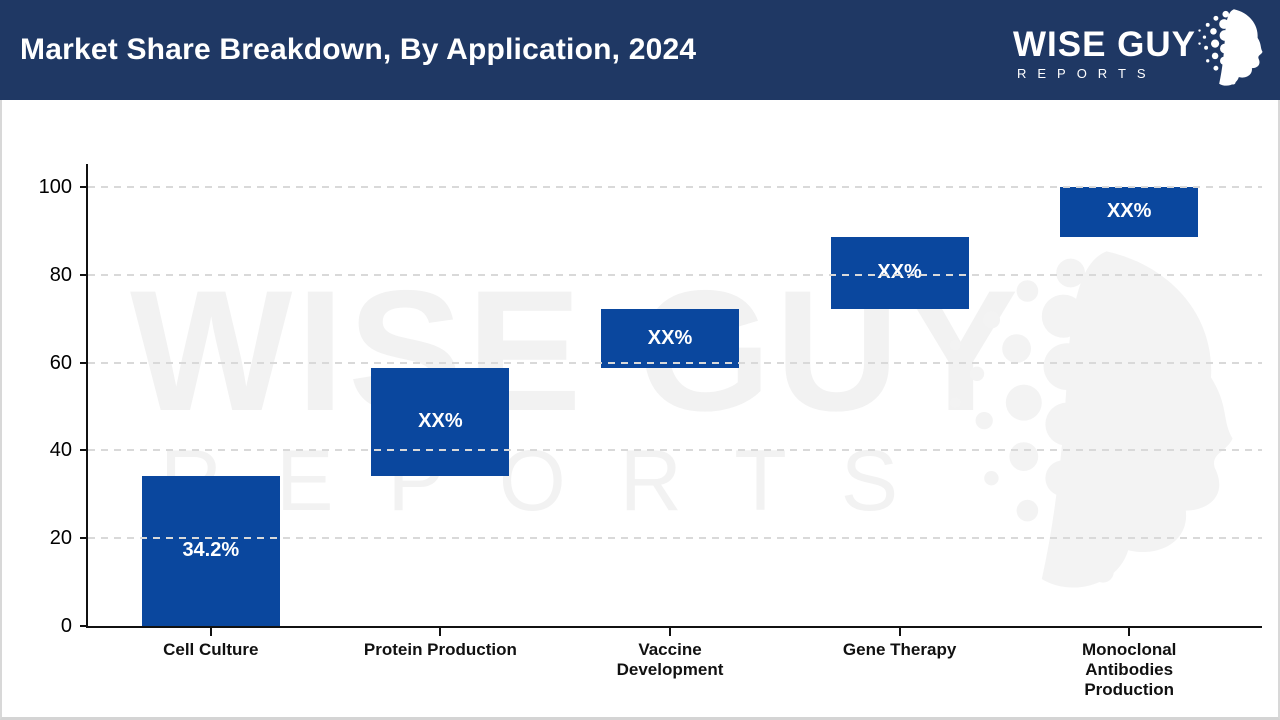 This screenshot has width=1280, height=720. I want to click on x-axis-label-0: Cell Culture, so click(211, 649).